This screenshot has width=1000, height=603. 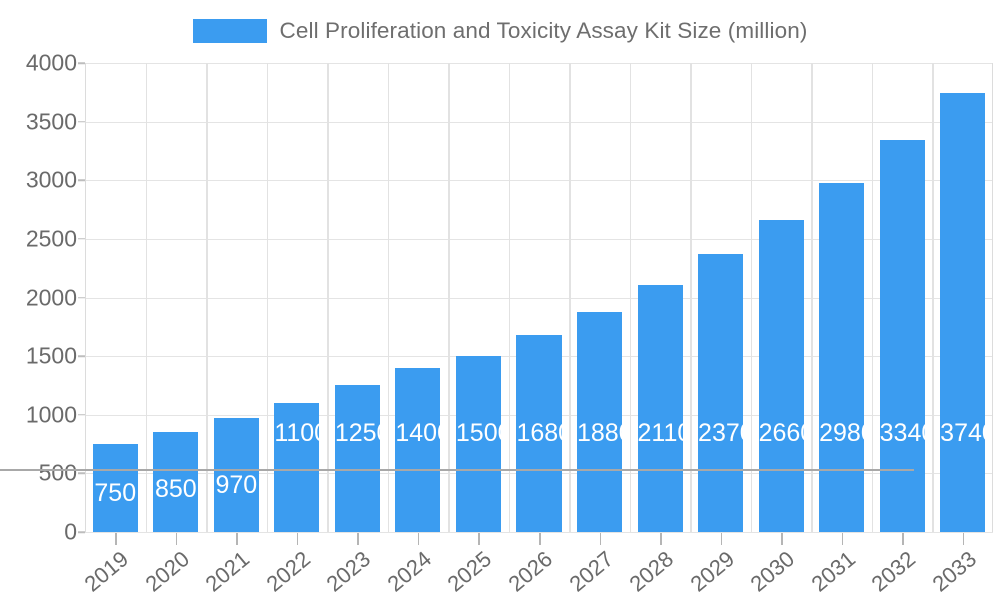 What do you see at coordinates (478, 433) in the screenshot?
I see `bar-value-label: 1500` at bounding box center [478, 433].